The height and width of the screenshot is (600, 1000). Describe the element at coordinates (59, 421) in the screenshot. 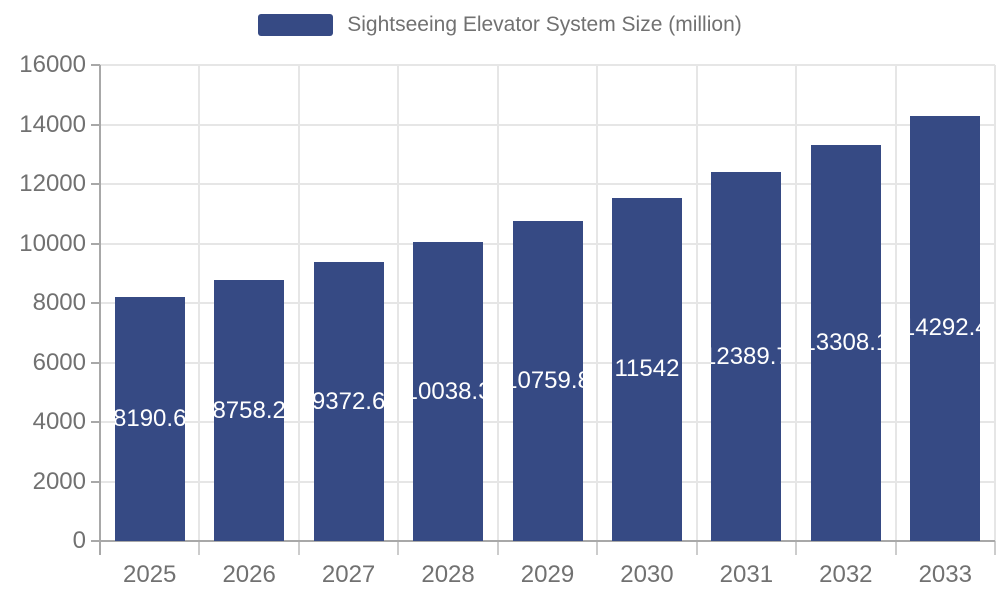

I see `y-axis-tick-label: 4000` at that location.